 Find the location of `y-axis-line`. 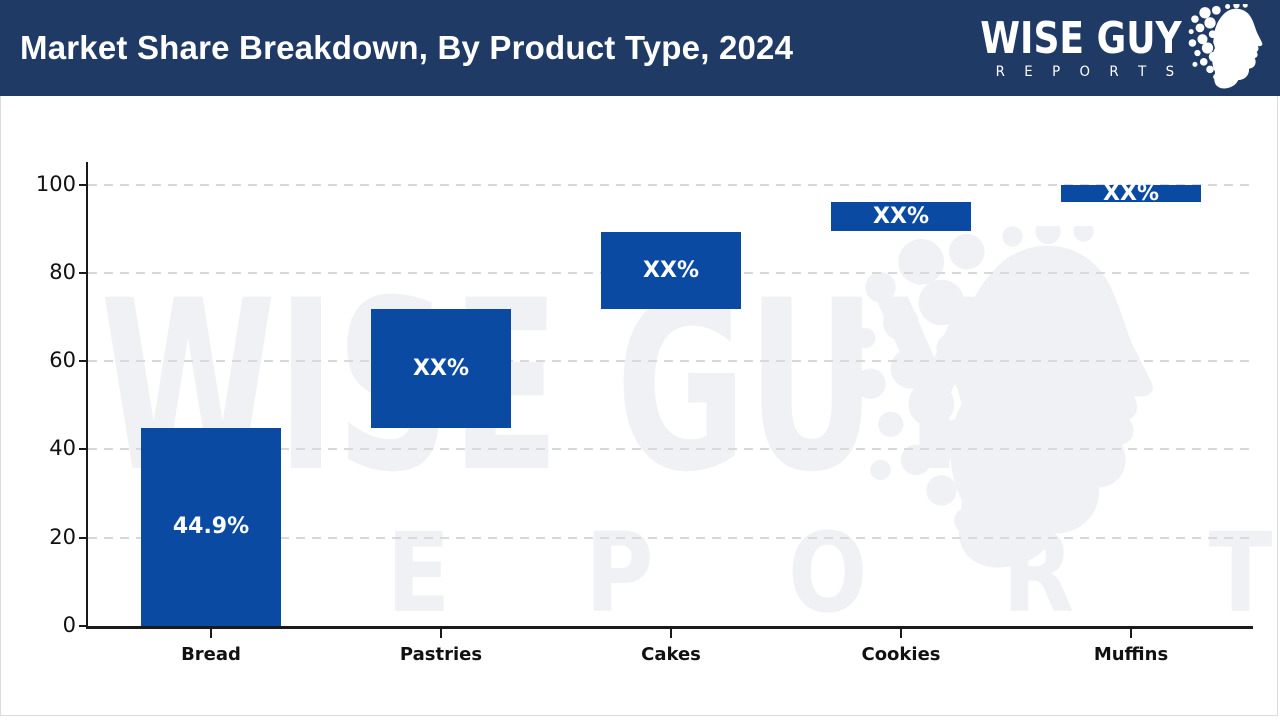

y-axis-line is located at coordinates (87, 395).